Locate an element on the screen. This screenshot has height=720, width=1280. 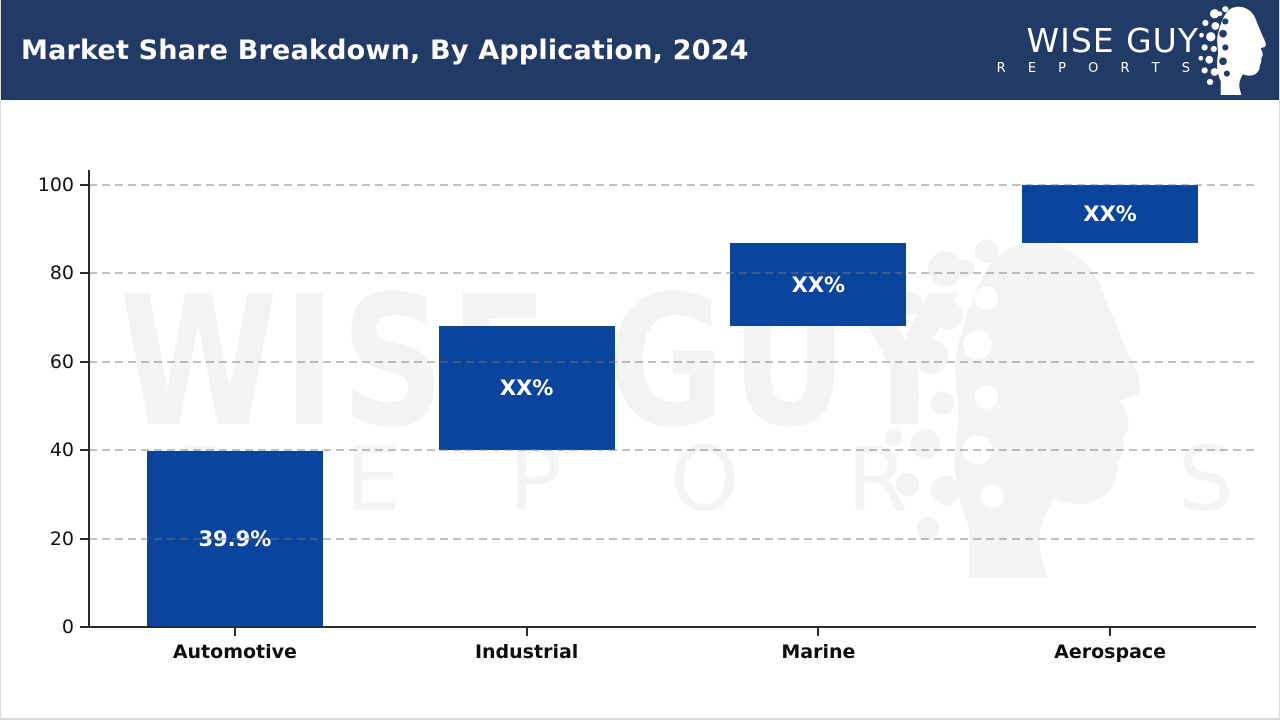
y-tick-label: 100 is located at coordinates (55, 185).